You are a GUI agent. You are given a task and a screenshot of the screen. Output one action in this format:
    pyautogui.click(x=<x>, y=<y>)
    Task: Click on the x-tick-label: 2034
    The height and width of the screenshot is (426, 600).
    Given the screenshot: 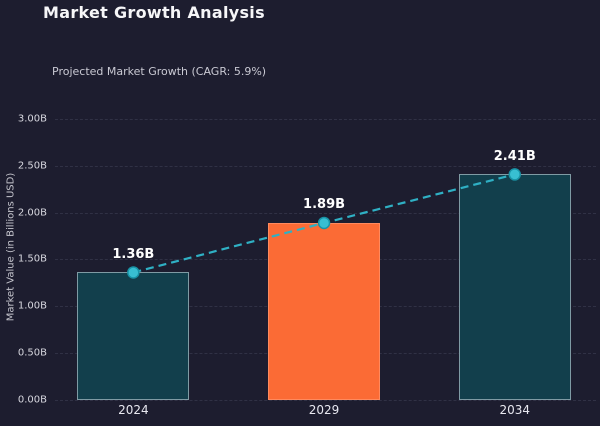 What is the action you would take?
    pyautogui.click(x=515, y=410)
    